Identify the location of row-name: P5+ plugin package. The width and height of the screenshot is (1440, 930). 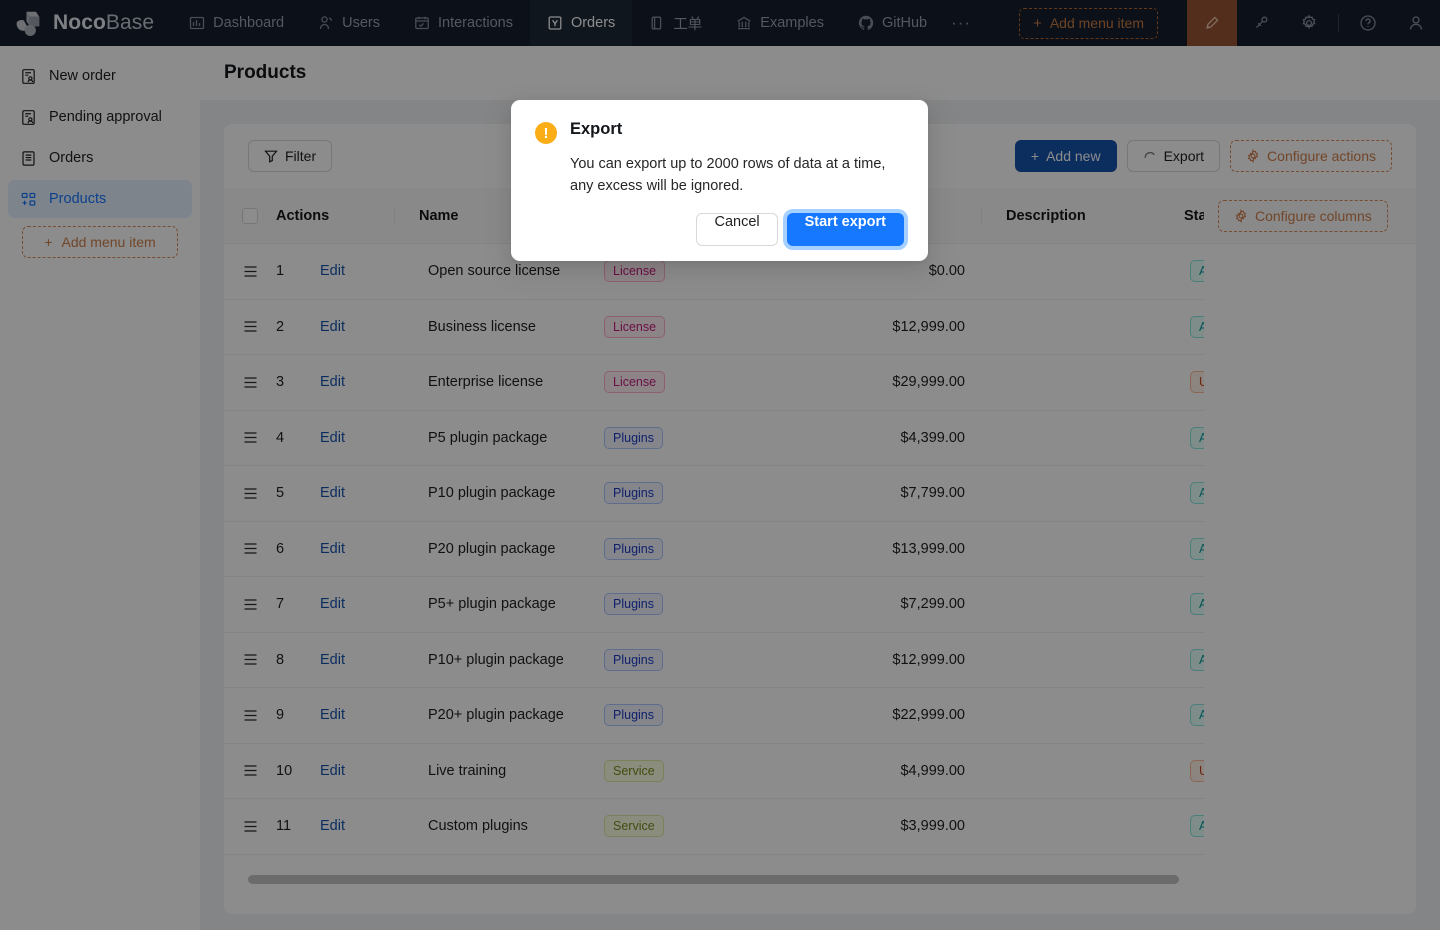
(492, 604).